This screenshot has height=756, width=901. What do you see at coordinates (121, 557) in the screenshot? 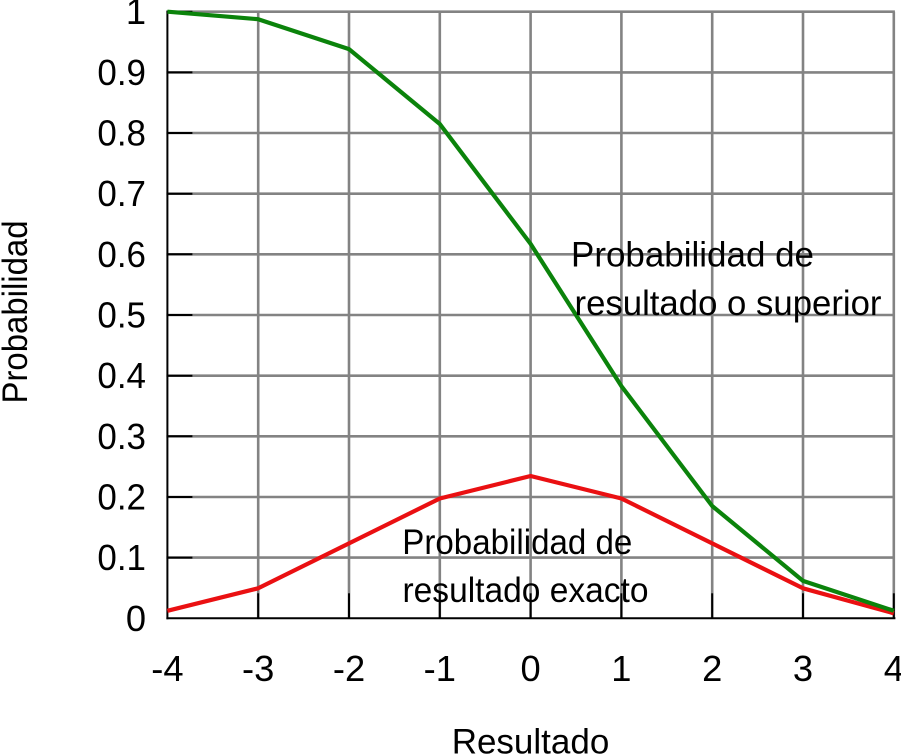
I see `svg-text: 0.1` at bounding box center [121, 557].